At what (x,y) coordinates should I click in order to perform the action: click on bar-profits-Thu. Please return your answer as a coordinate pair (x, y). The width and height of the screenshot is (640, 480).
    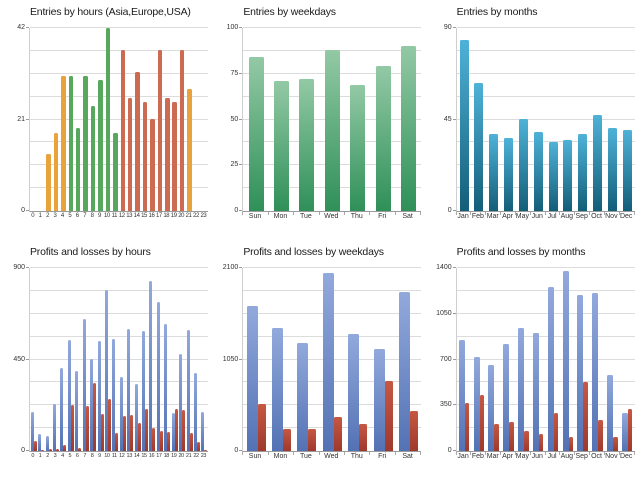
    Looking at the image, I should click on (354, 392).